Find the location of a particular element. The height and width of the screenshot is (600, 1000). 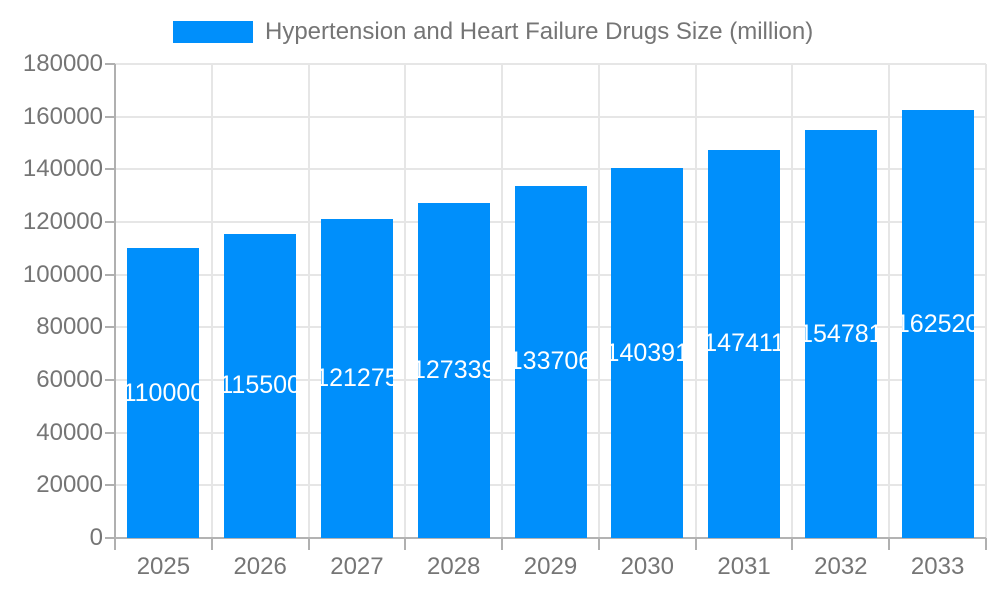

bar: 127339 is located at coordinates (453, 370).